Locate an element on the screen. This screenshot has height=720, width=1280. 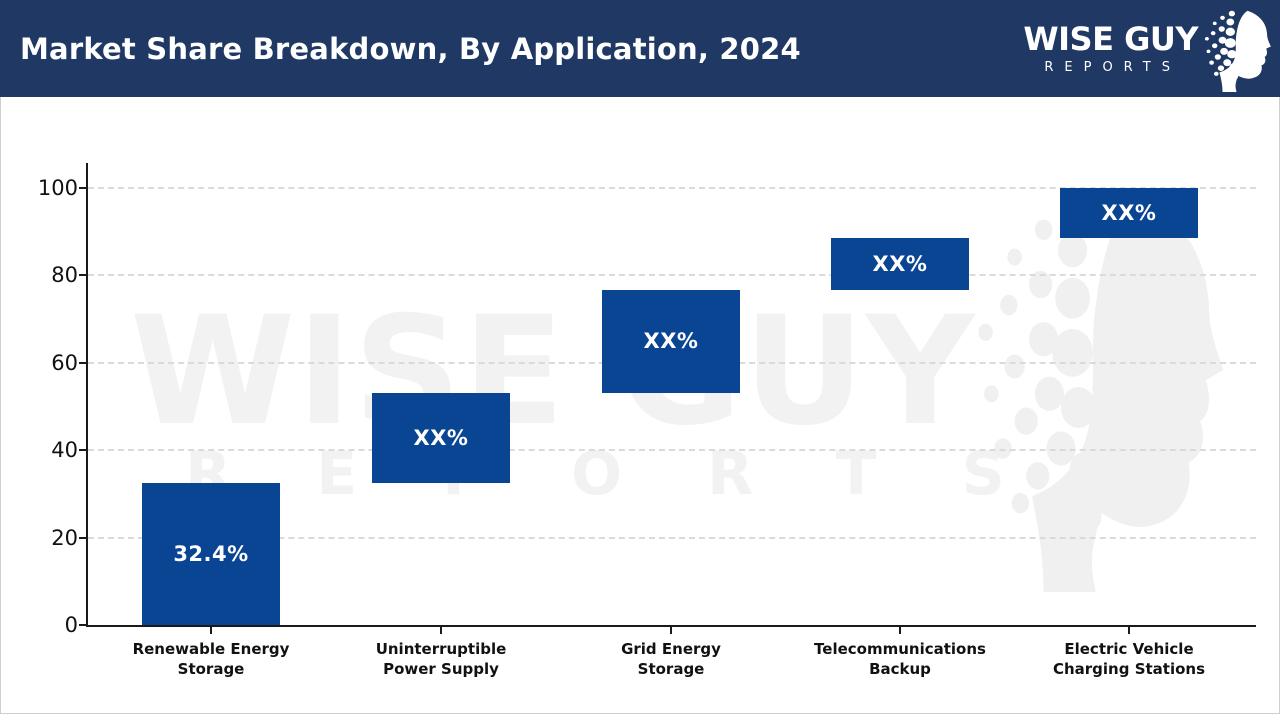
bar-segment-3: XX% is located at coordinates (900, 263).